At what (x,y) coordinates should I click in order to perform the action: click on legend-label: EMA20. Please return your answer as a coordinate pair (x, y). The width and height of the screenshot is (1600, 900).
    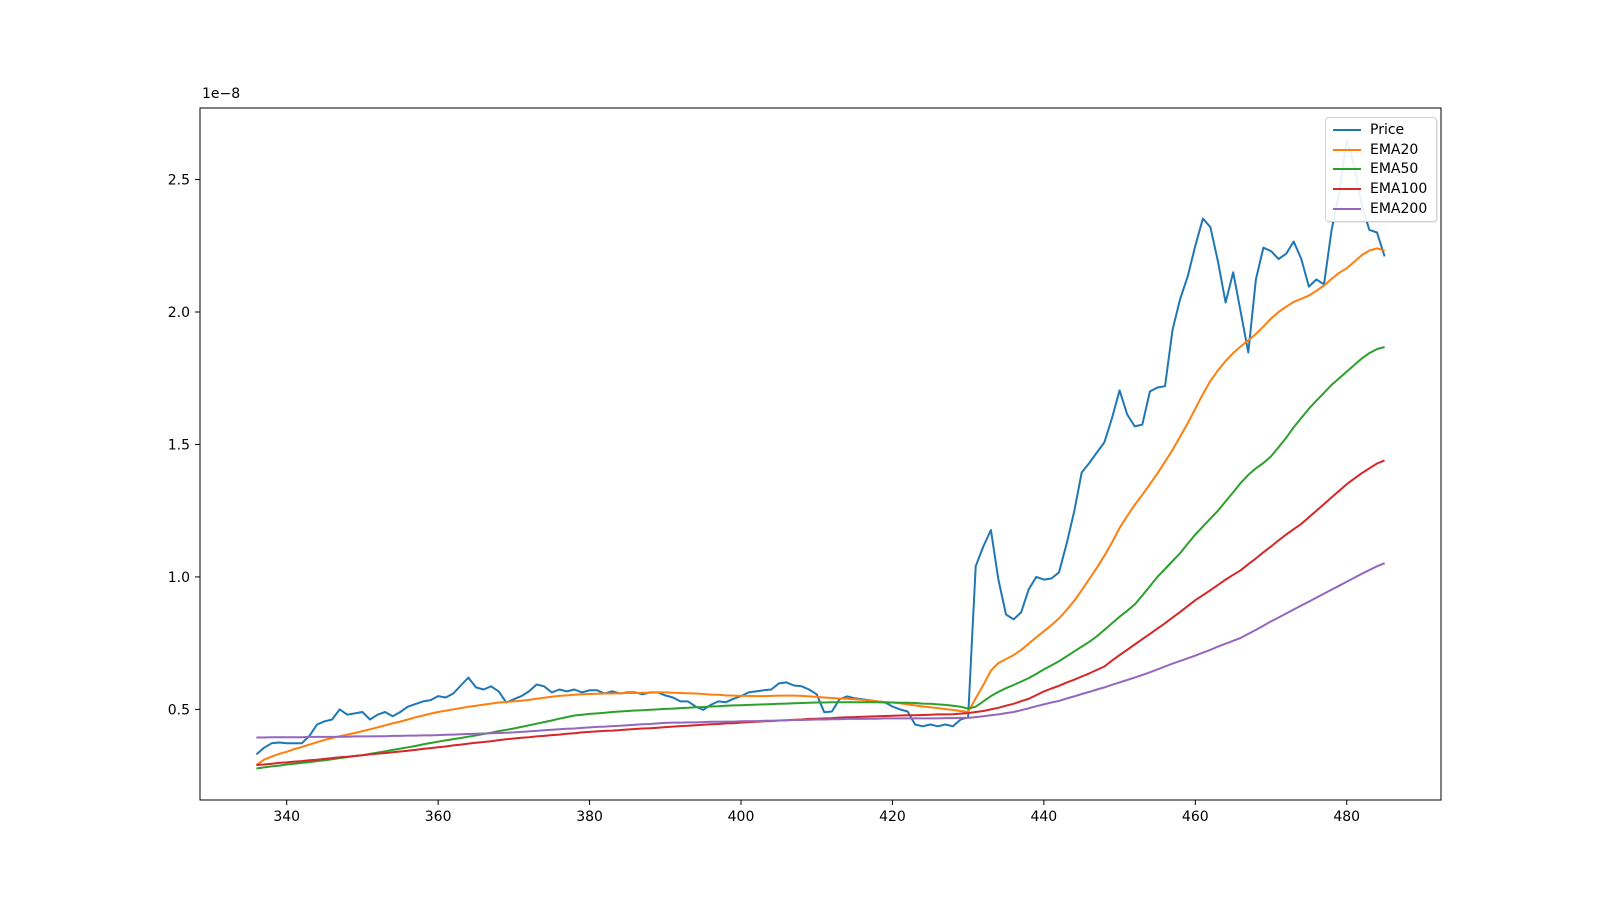
    Looking at the image, I should click on (1394, 149).